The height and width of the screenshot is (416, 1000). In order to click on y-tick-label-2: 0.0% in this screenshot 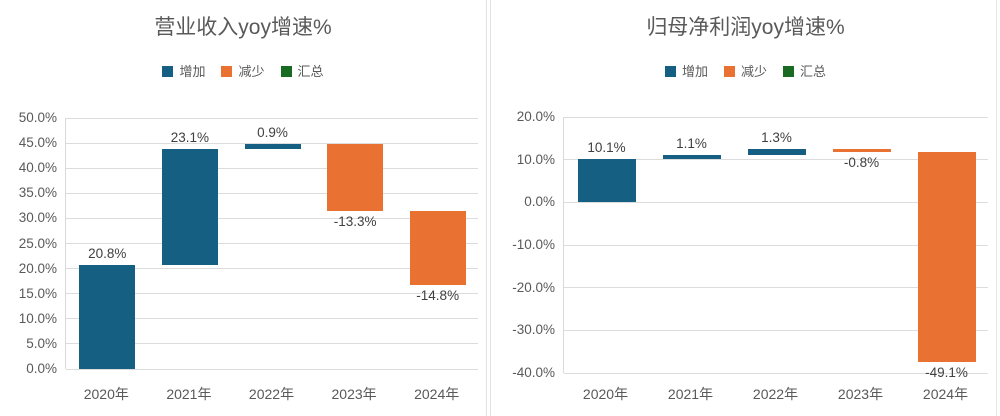, I will do `click(539, 202)`.